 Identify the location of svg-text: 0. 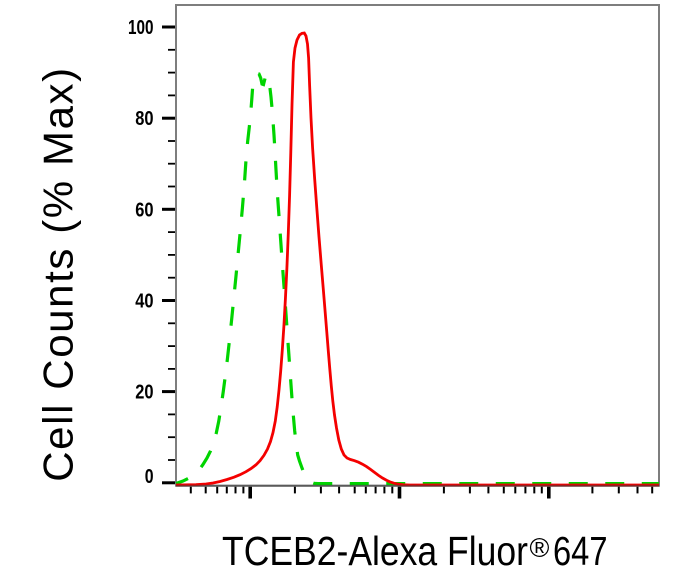
(149, 477).